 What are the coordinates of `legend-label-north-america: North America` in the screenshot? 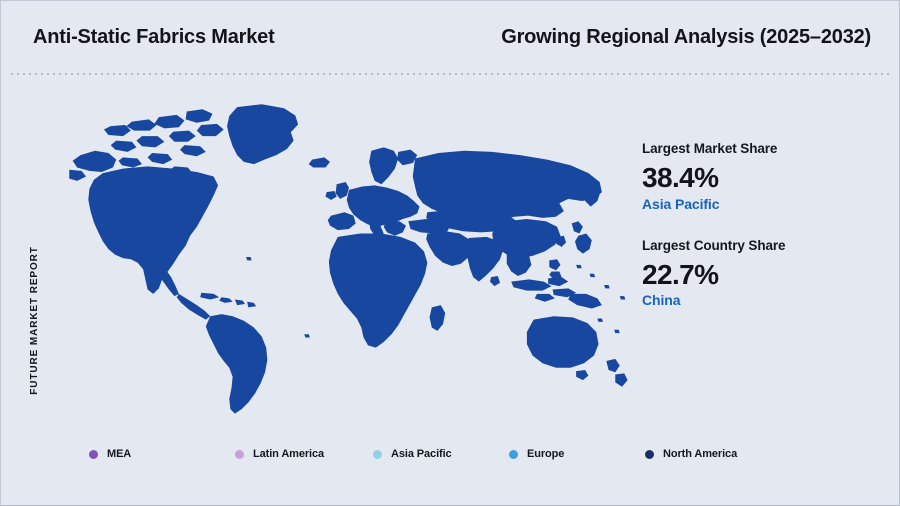 It's located at (700, 454).